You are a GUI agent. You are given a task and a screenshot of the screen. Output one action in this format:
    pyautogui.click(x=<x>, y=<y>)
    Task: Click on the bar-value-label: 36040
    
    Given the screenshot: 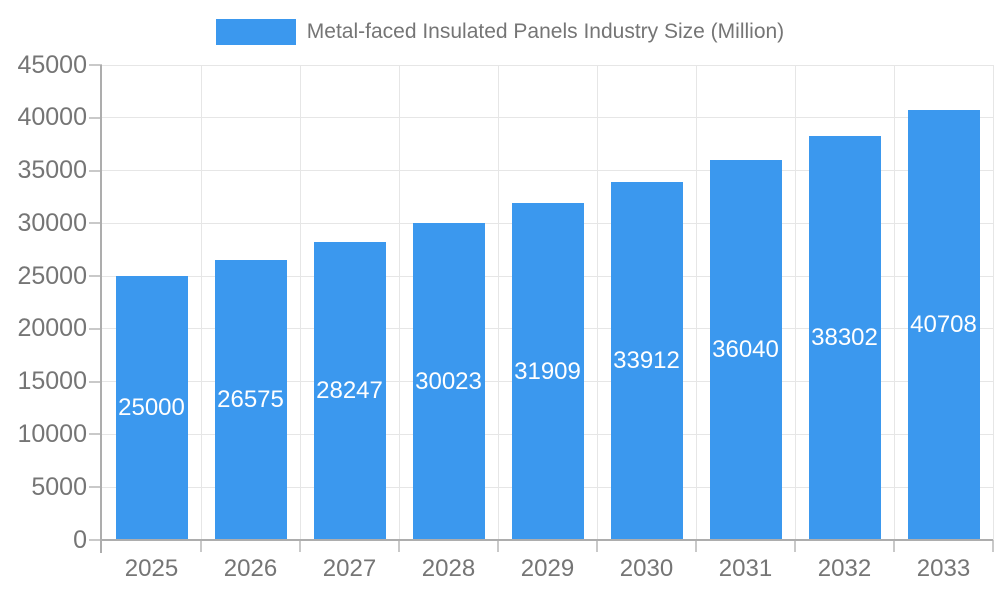 What is the action you would take?
    pyautogui.click(x=745, y=349)
    